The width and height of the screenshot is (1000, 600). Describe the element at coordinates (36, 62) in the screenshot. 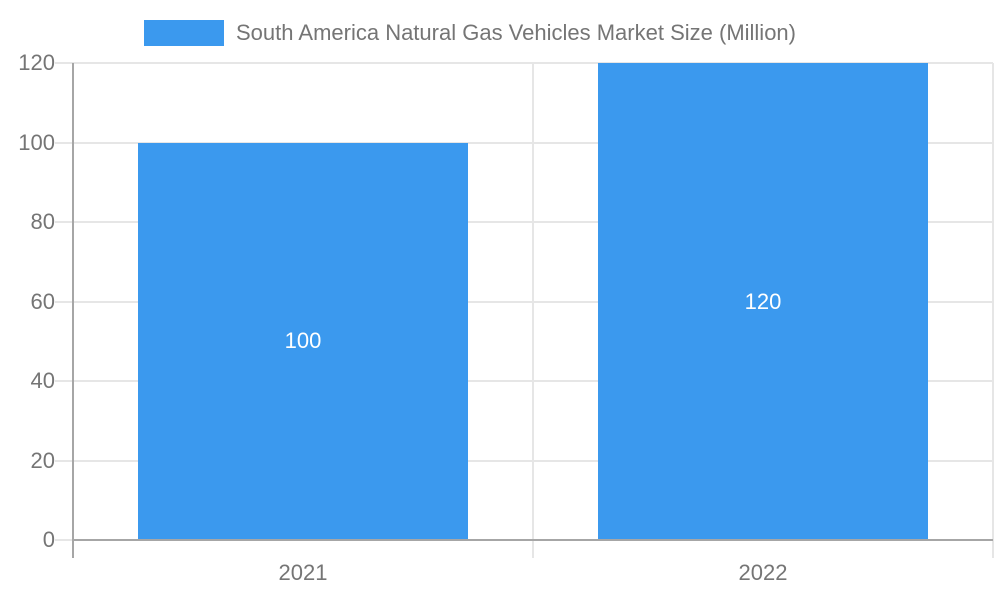

I see `y-axis-tick-label: 120` at that location.